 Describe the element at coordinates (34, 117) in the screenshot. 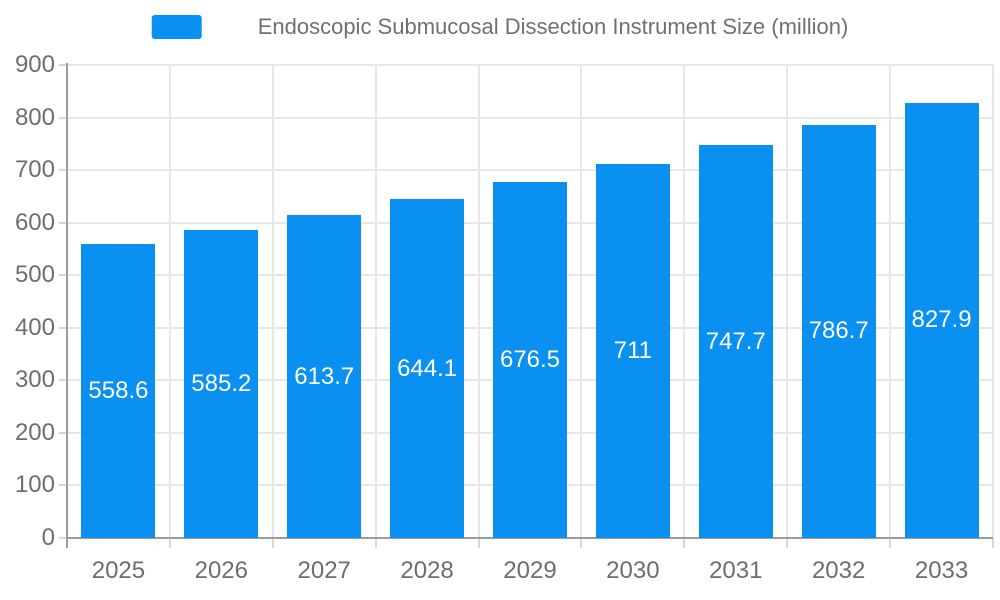

I see `y-axis-label: 800` at that location.